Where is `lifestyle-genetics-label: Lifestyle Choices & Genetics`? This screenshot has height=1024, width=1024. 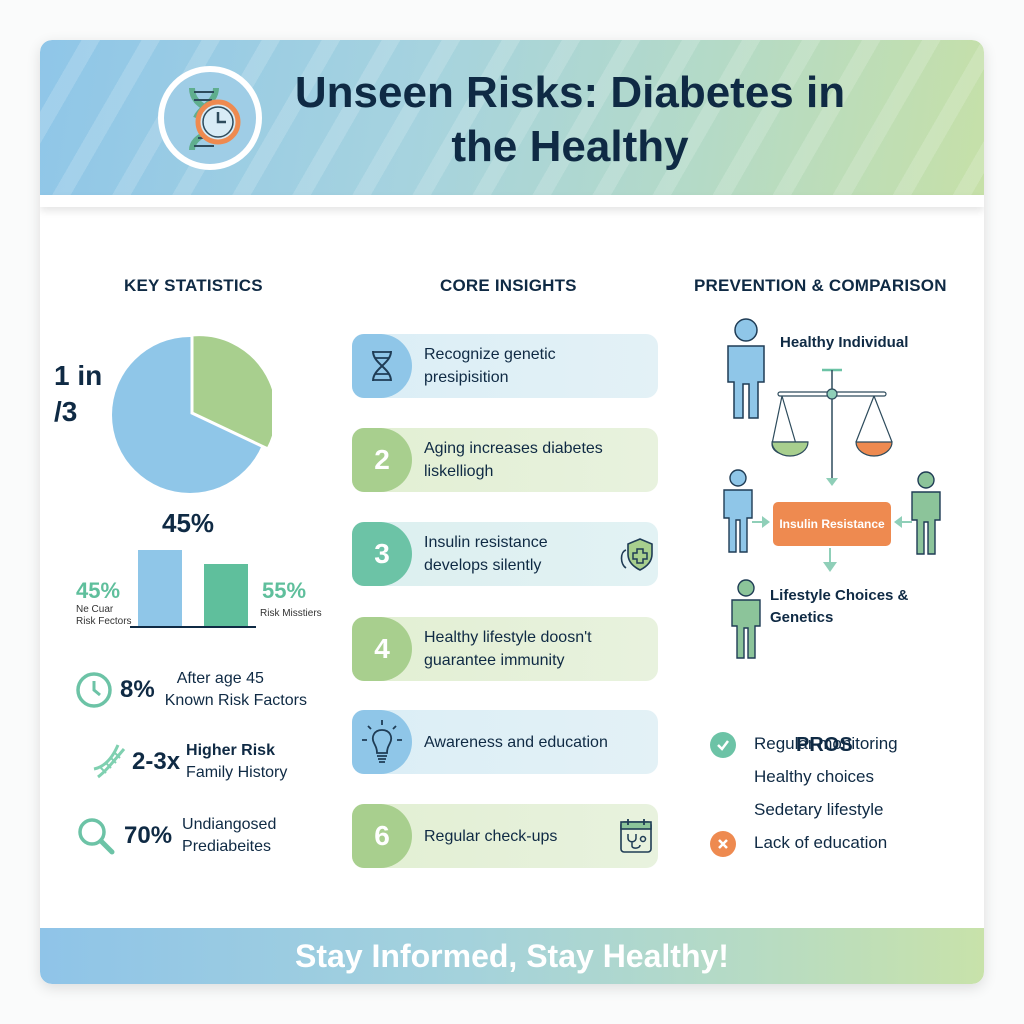 lifestyle-genetics-label: Lifestyle Choices & Genetics is located at coordinates (839, 606).